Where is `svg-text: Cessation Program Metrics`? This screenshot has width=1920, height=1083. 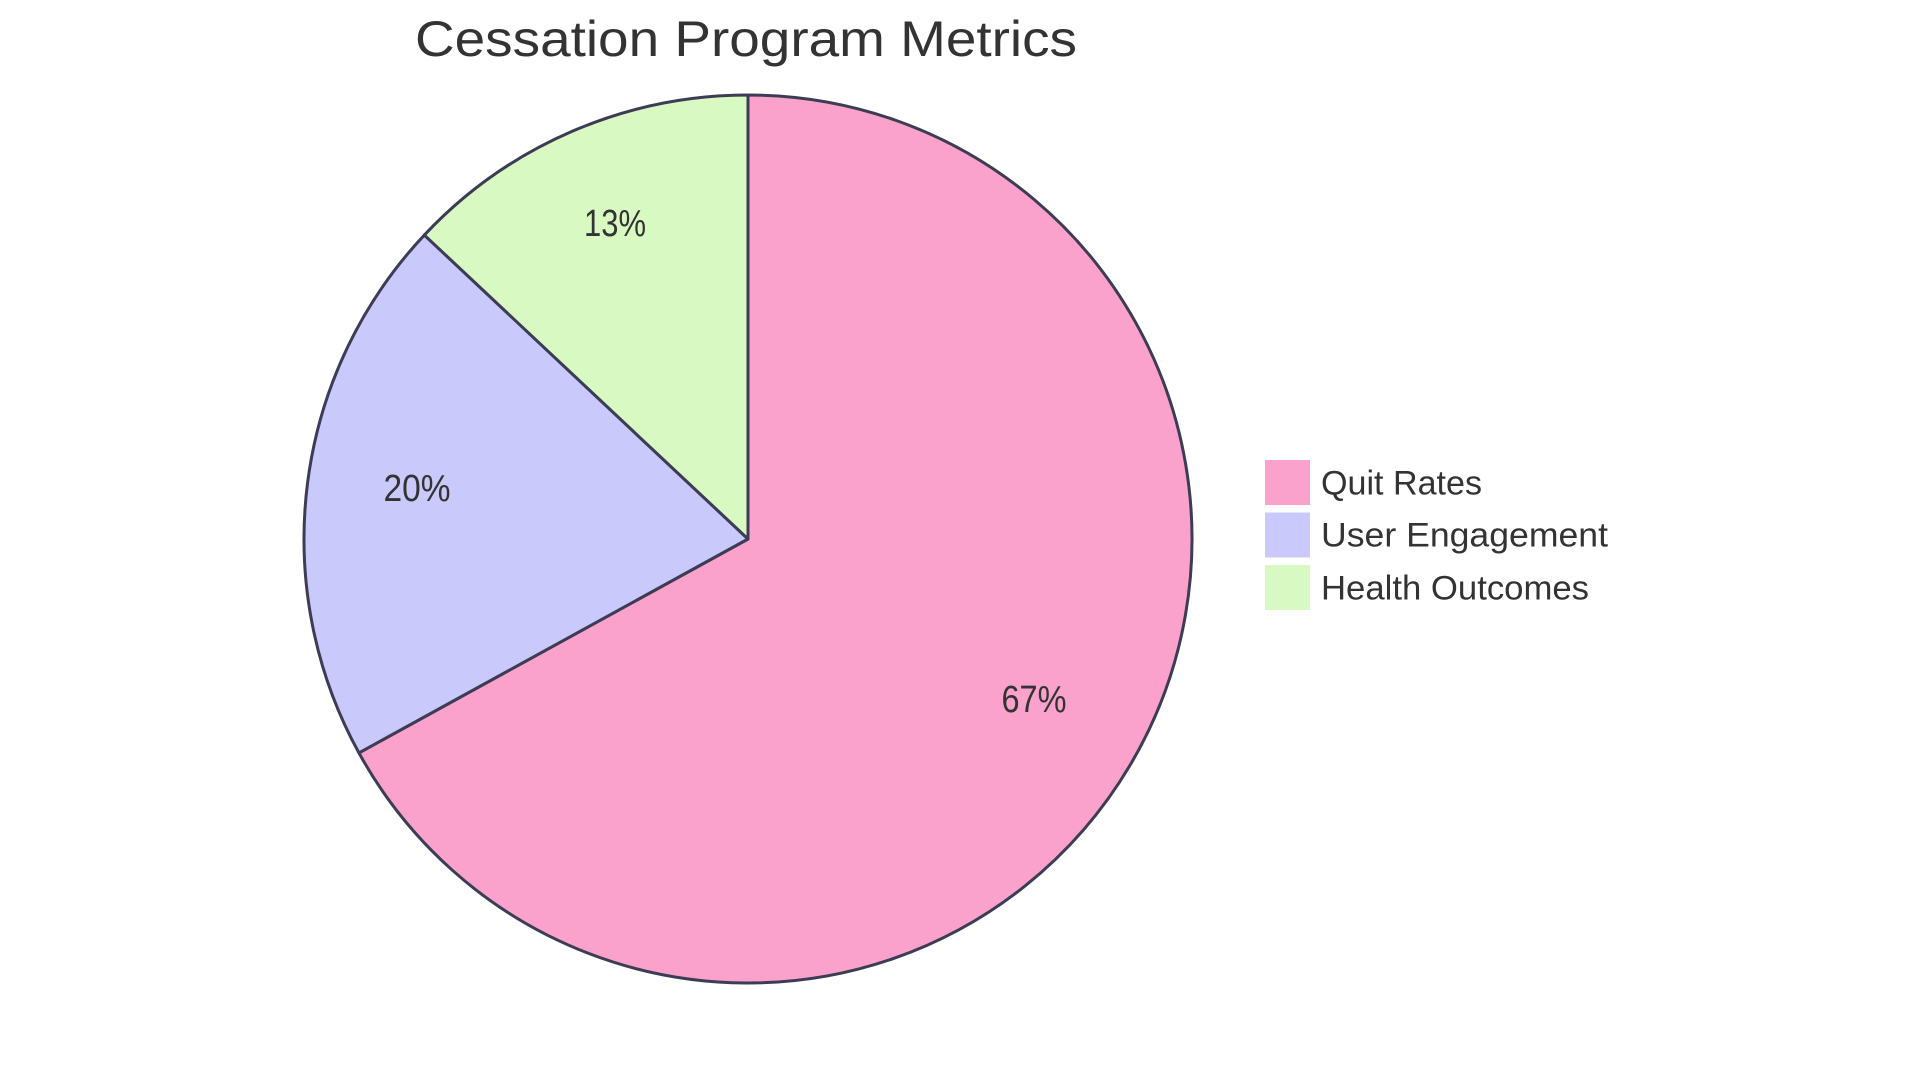
svg-text: Cessation Program Metrics is located at coordinates (746, 39).